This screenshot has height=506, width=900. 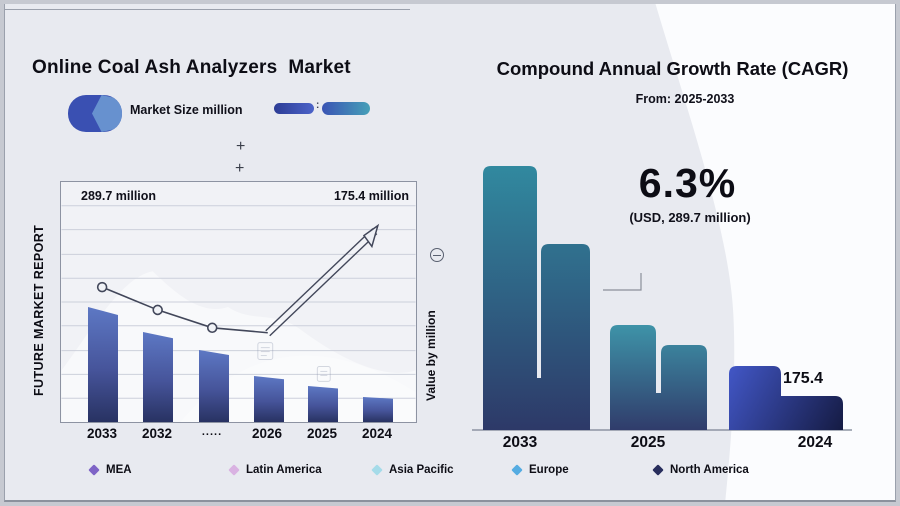 I want to click on legend-item-asia-pacific: Asia Pacific, so click(x=412, y=470).